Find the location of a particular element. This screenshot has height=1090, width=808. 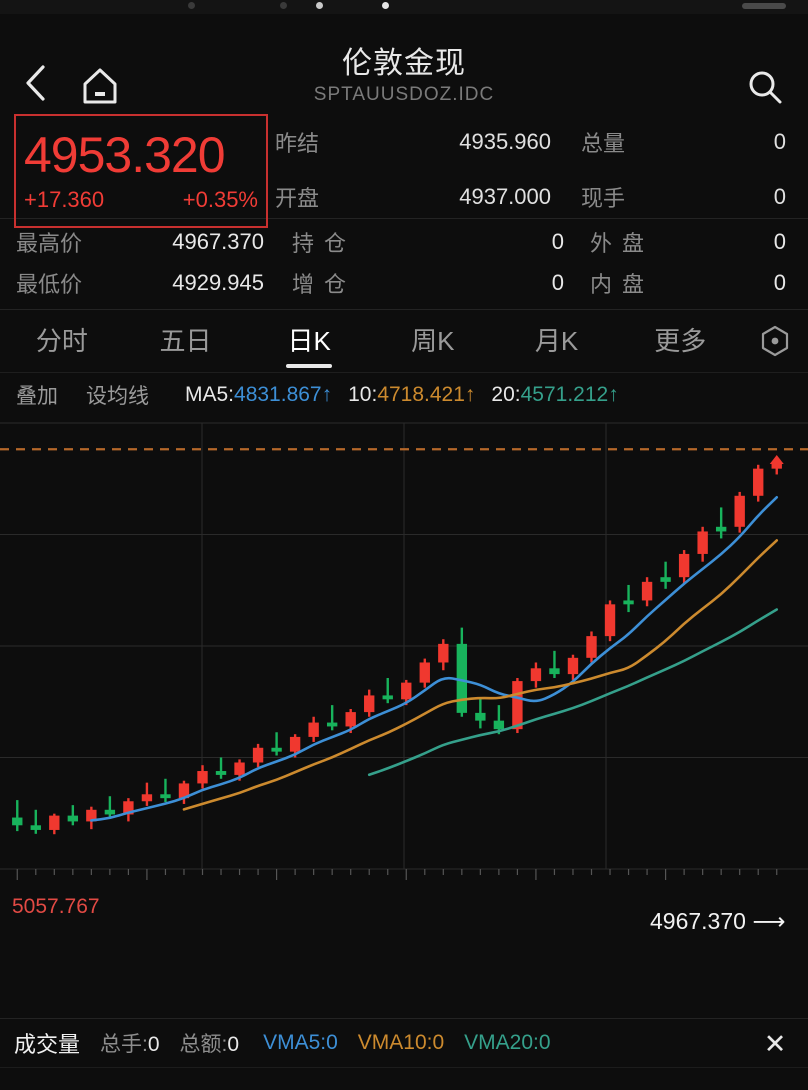

header-titles: 伦敦金现 SPTAUUSDOZ.IDC is located at coordinates (404, 77).